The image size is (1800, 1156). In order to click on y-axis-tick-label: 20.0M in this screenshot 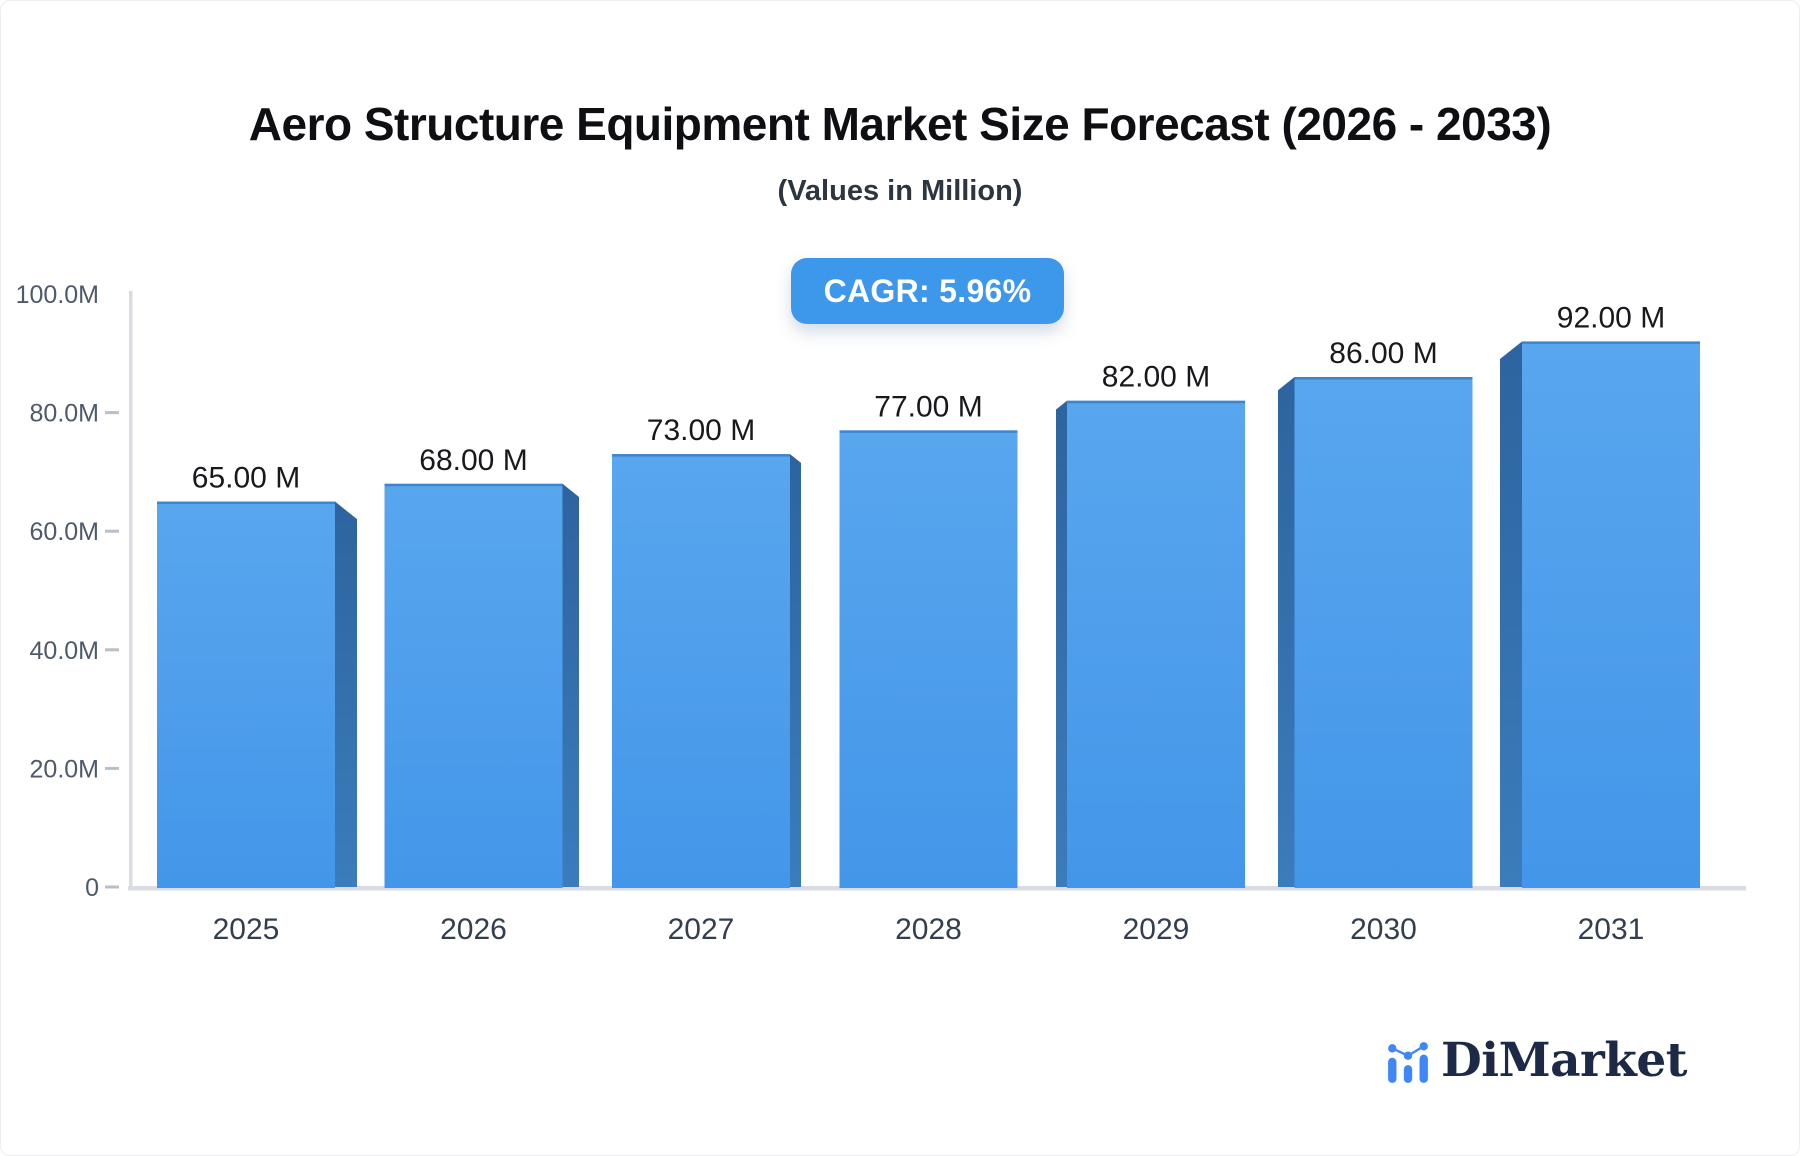, I will do `click(64, 769)`.